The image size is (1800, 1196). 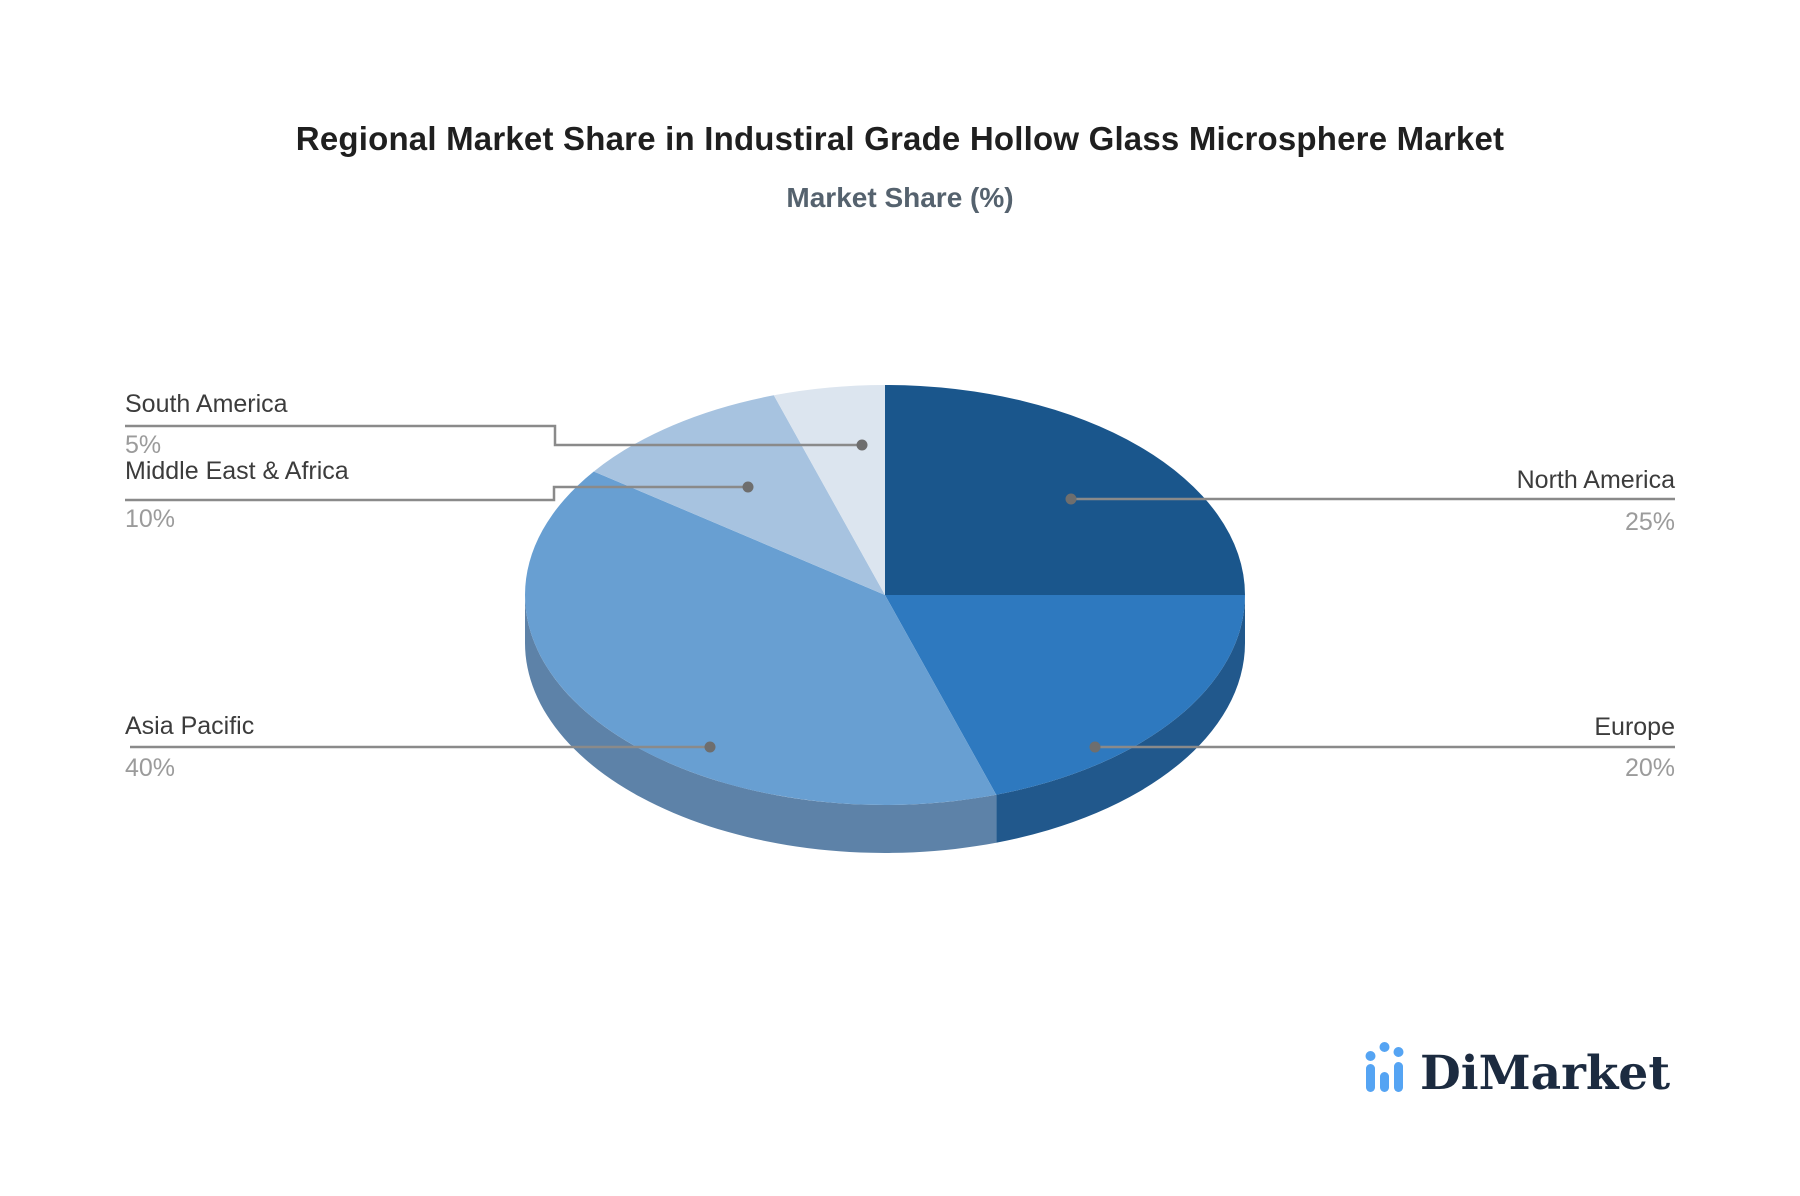 I want to click on value-europe: 20%, so click(x=1649, y=768).